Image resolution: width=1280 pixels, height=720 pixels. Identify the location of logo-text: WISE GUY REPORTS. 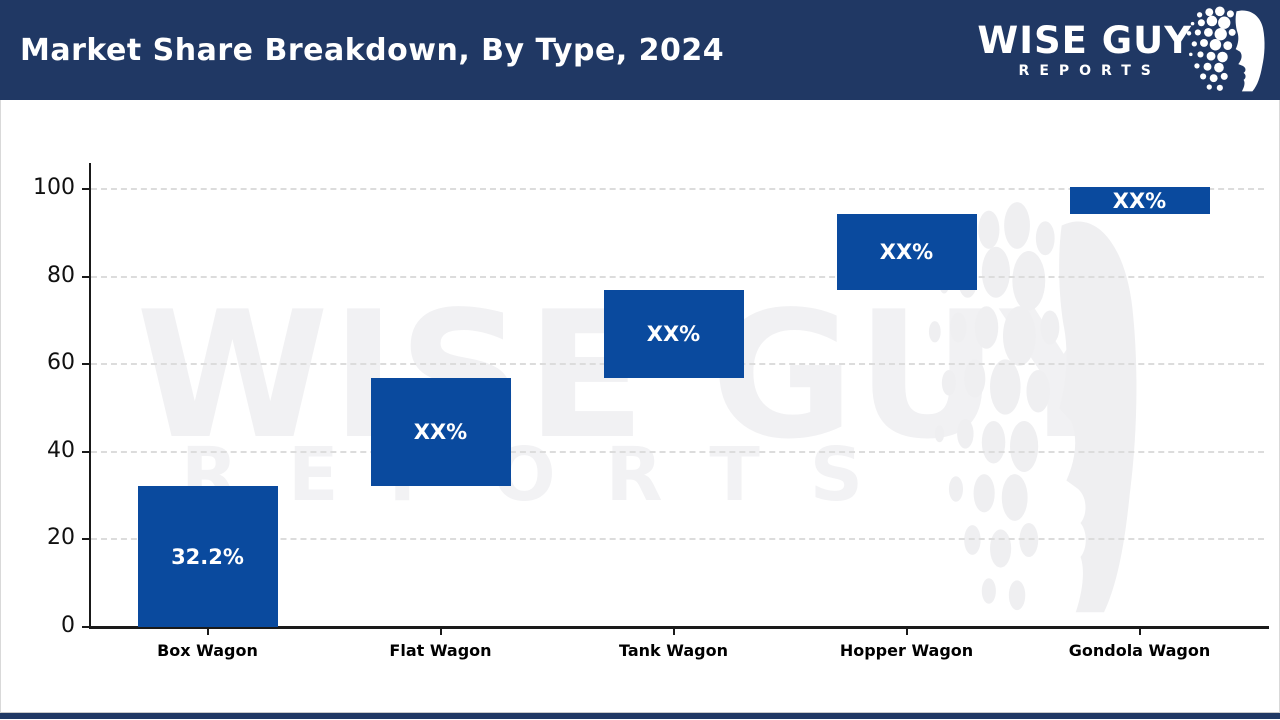
(1084, 50).